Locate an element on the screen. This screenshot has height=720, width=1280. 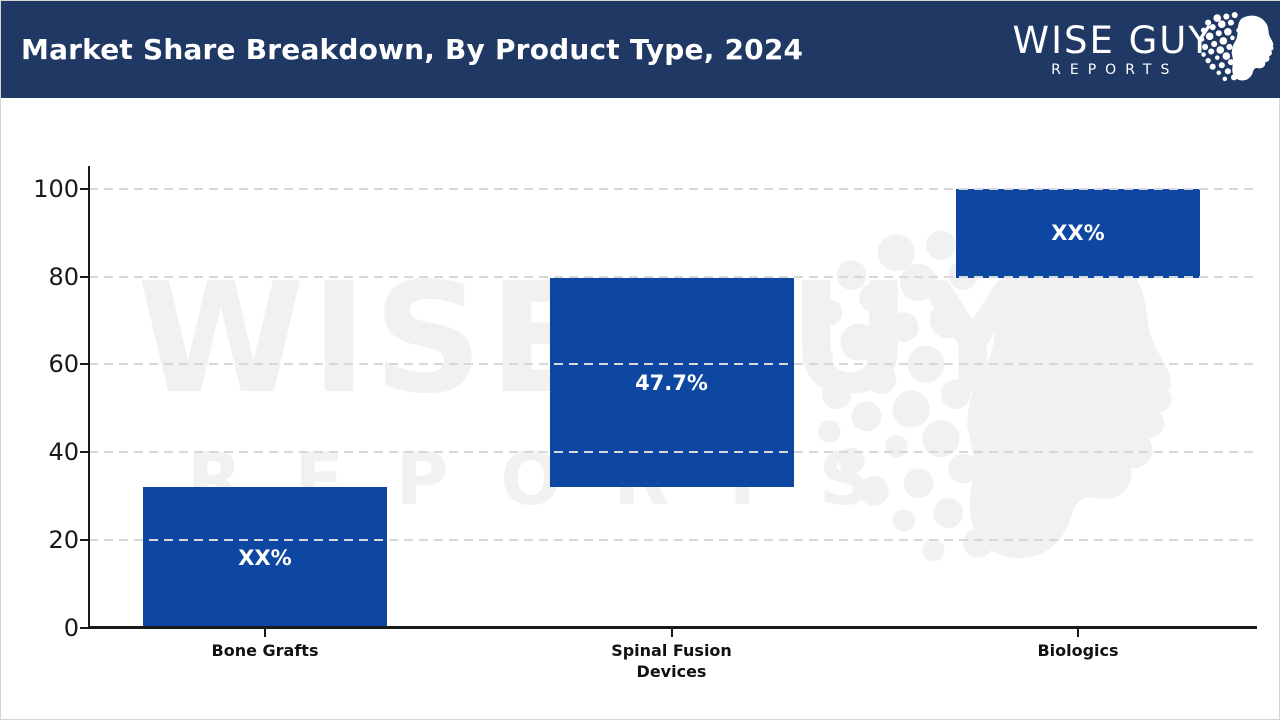
bar-value-label: 47.7% is located at coordinates (671, 382).